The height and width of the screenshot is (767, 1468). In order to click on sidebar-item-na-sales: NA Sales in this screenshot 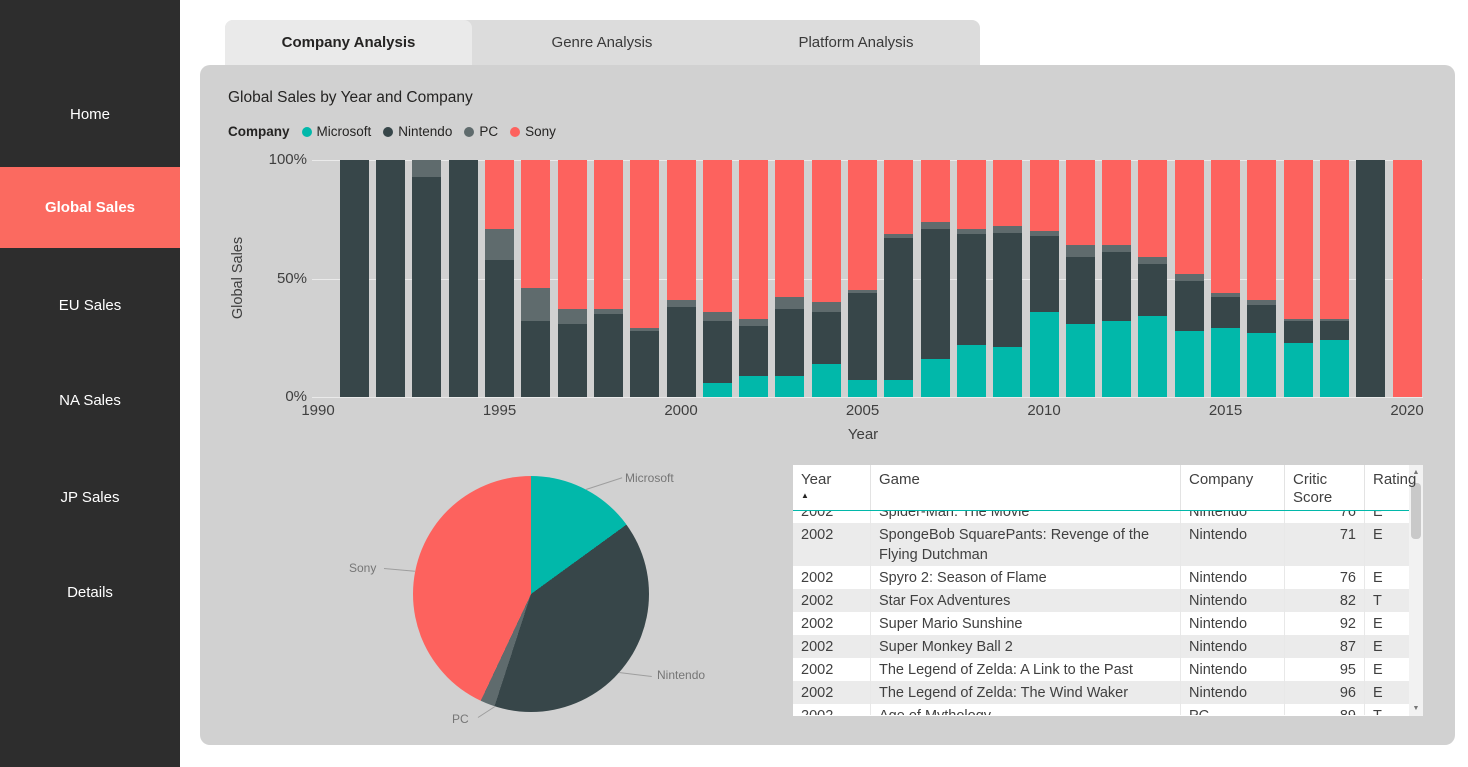, I will do `click(90, 400)`.